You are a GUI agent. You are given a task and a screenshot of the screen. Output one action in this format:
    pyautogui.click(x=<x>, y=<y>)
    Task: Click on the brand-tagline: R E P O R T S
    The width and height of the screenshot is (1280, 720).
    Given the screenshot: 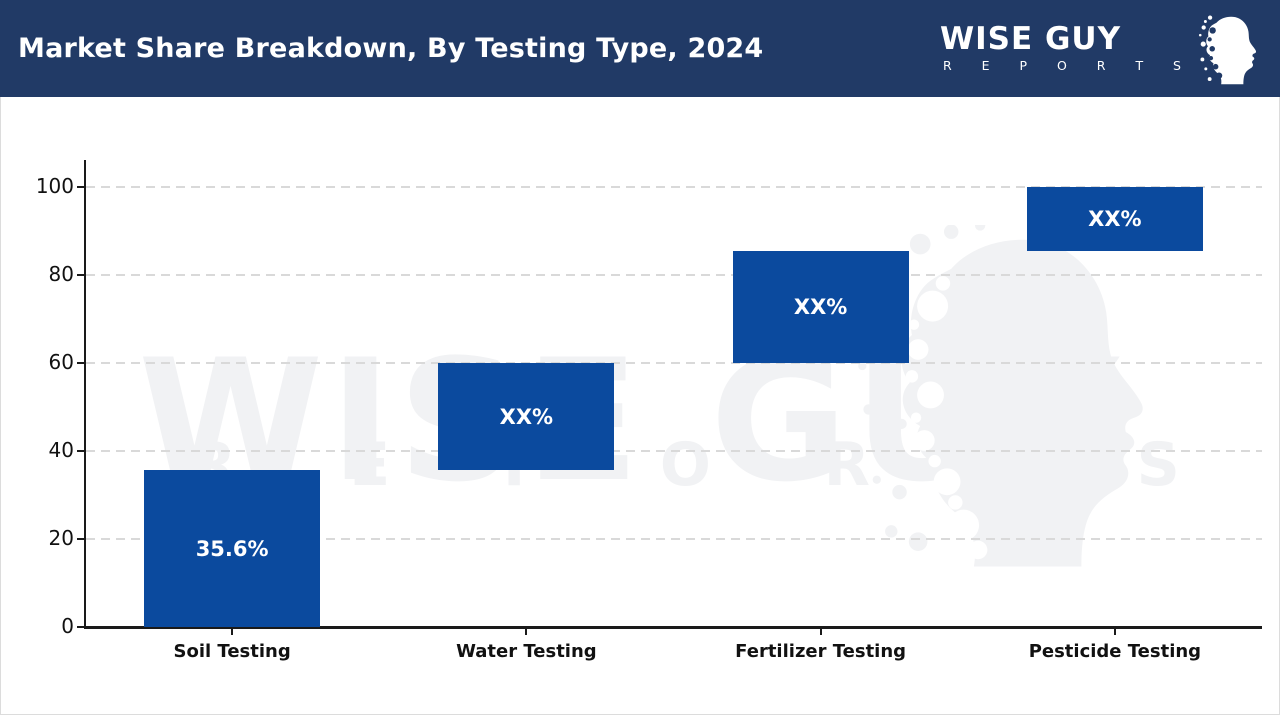 What is the action you would take?
    pyautogui.click(x=1068, y=66)
    